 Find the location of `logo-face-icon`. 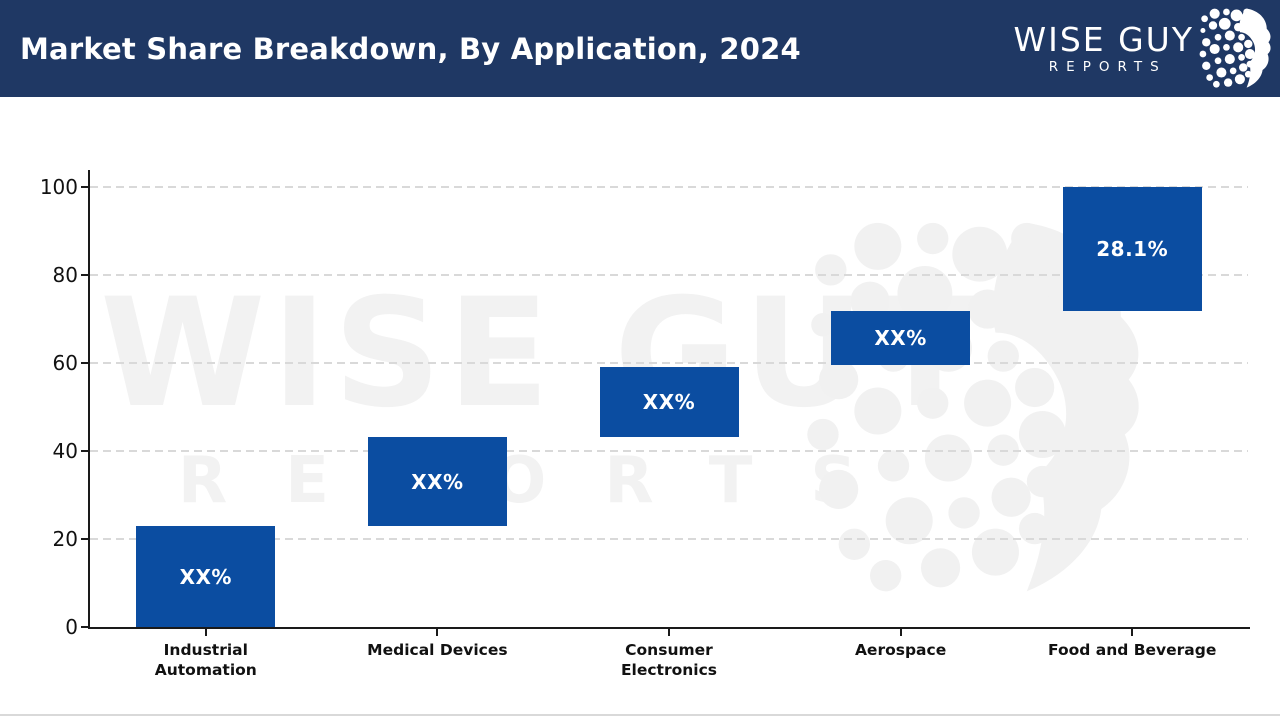

logo-face-icon is located at coordinates (1234, 49).